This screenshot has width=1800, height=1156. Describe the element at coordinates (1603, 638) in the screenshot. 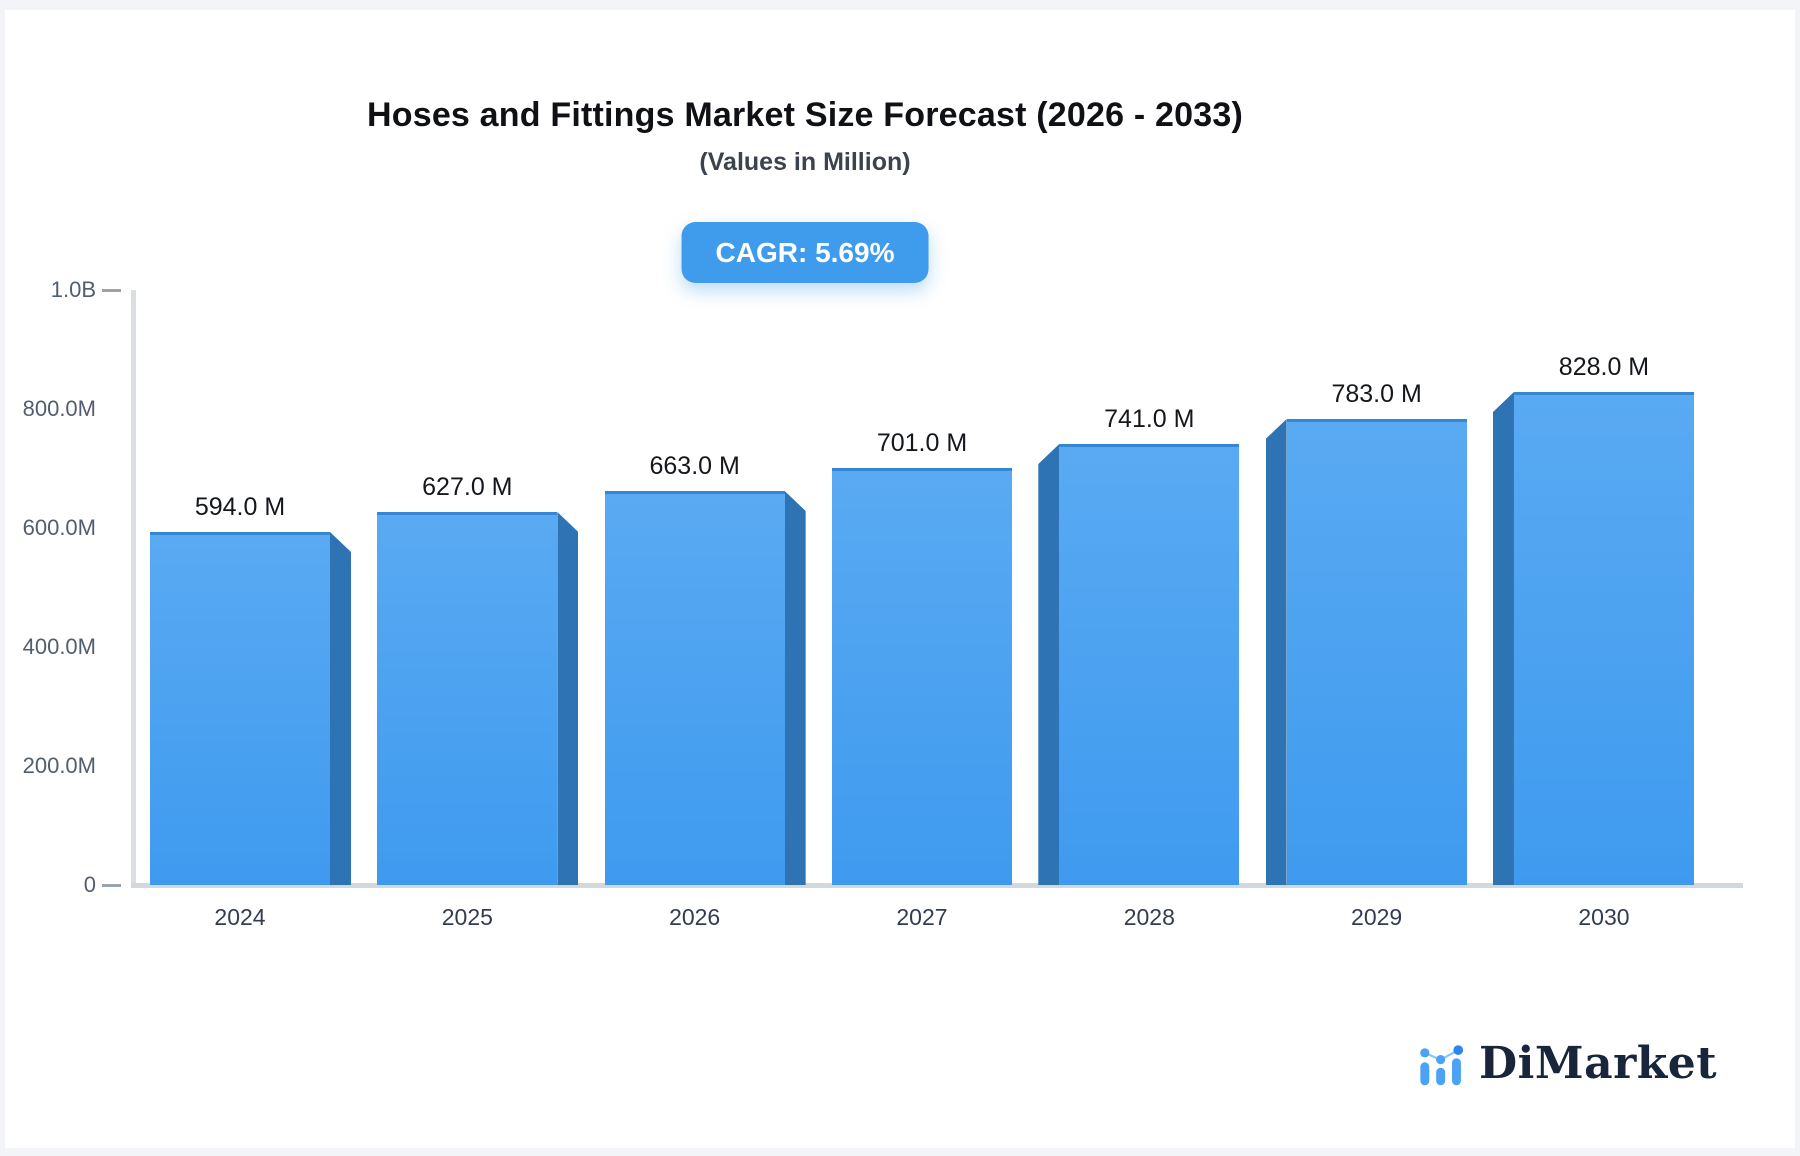

I see `bar-2030` at that location.